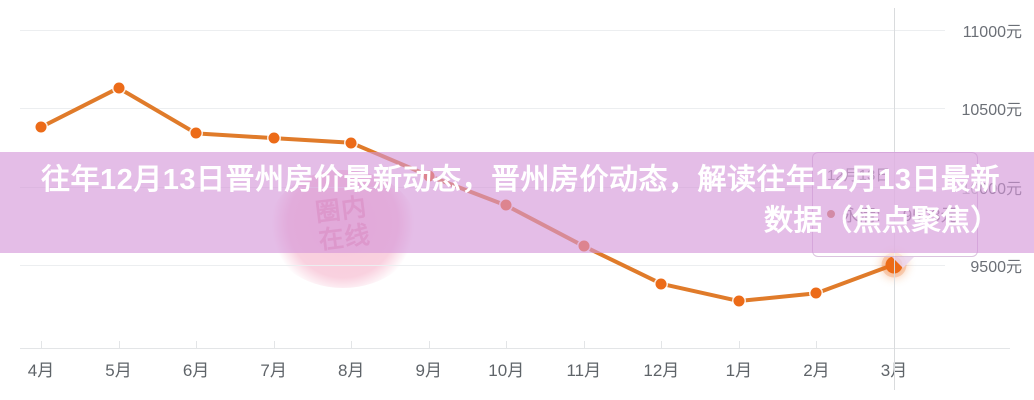 This screenshot has height=400, width=1034. Describe the element at coordinates (506, 370) in the screenshot. I see `x-axis-label: 10月` at that location.